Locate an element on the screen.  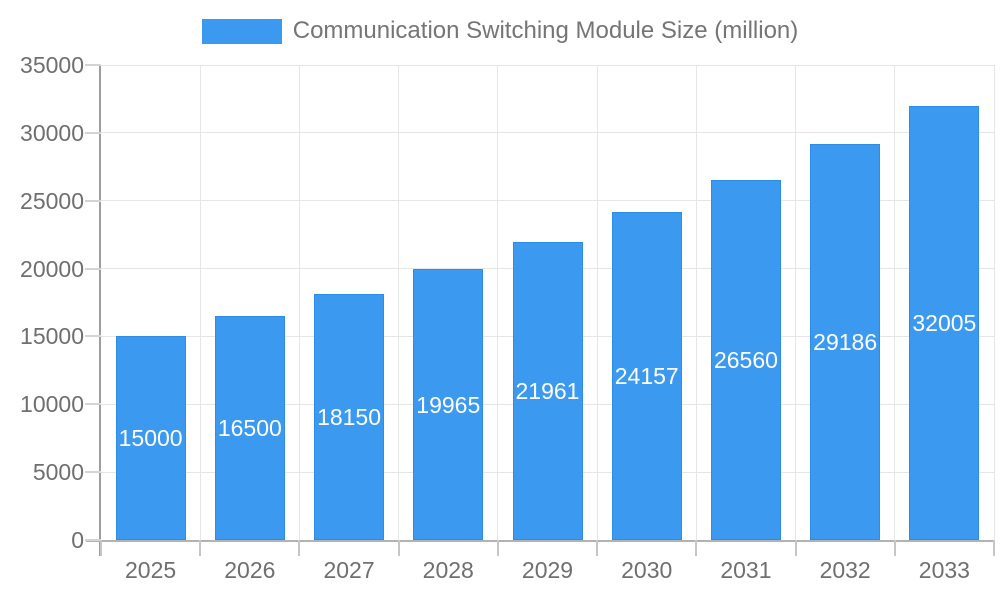
bar-2033 is located at coordinates (944, 322).